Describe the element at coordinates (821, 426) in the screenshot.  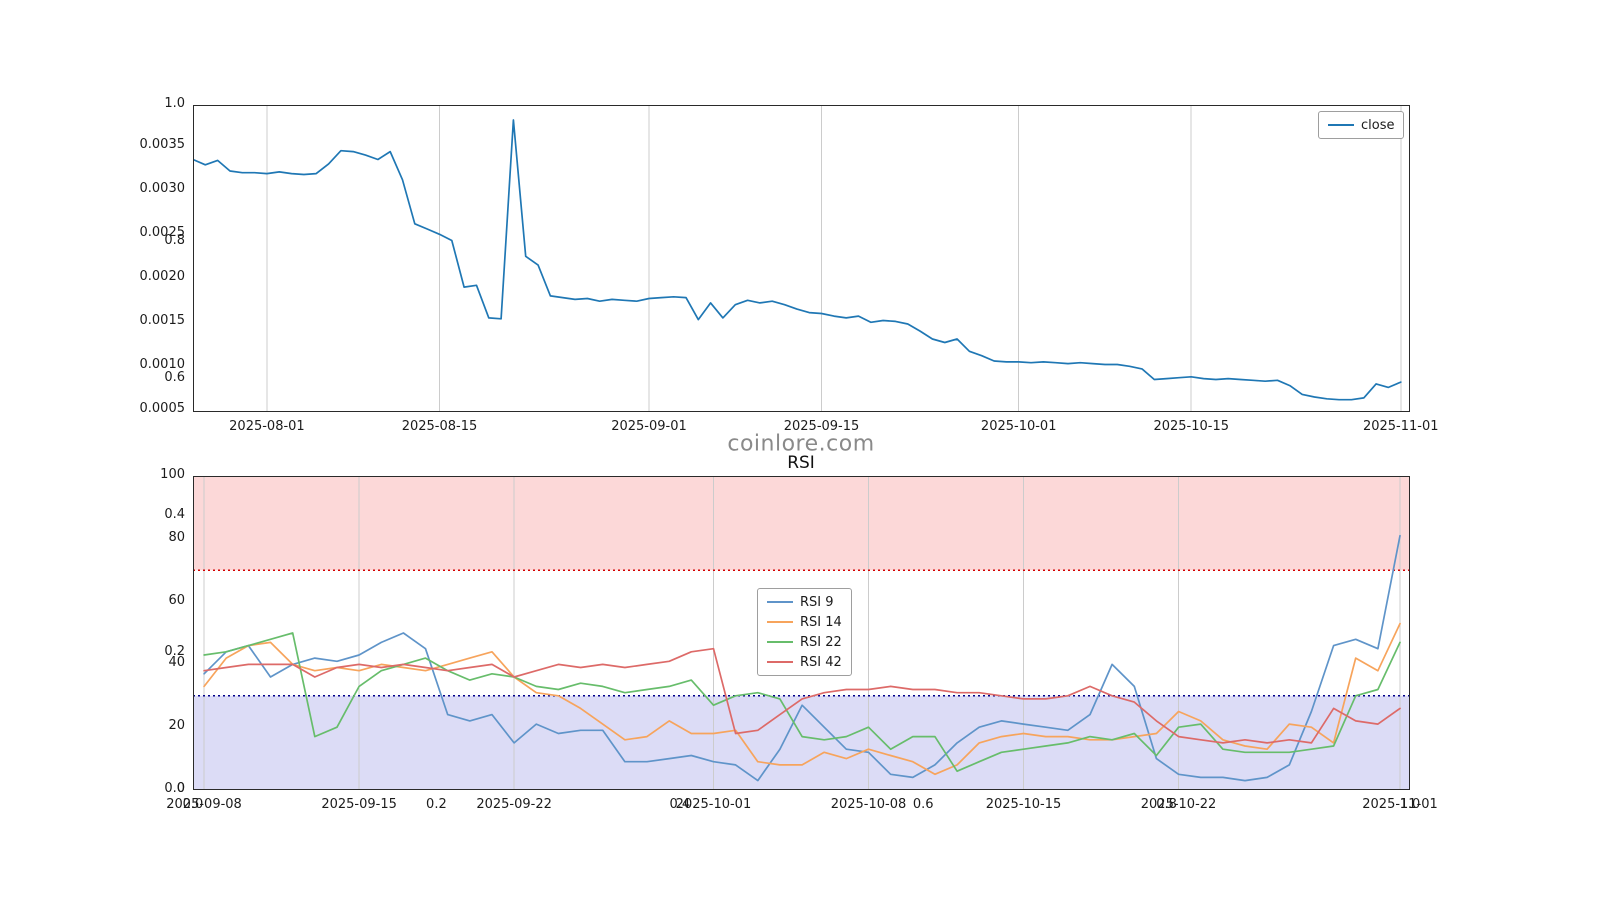
I see `price-x-tick-label: 2025-09-15` at that location.